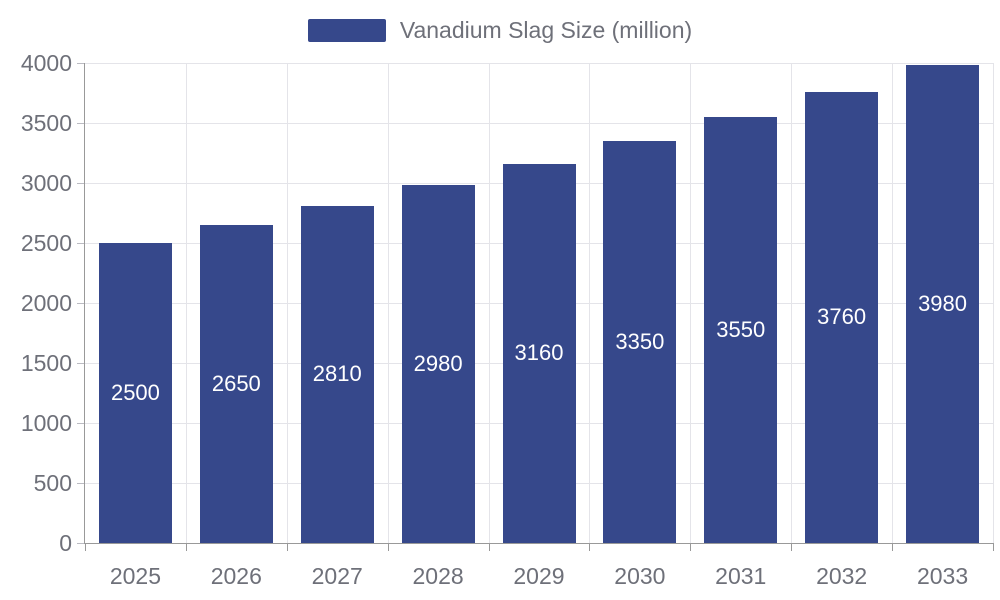 The height and width of the screenshot is (600, 1000). I want to click on bar-value-label: 2650, so click(236, 383).